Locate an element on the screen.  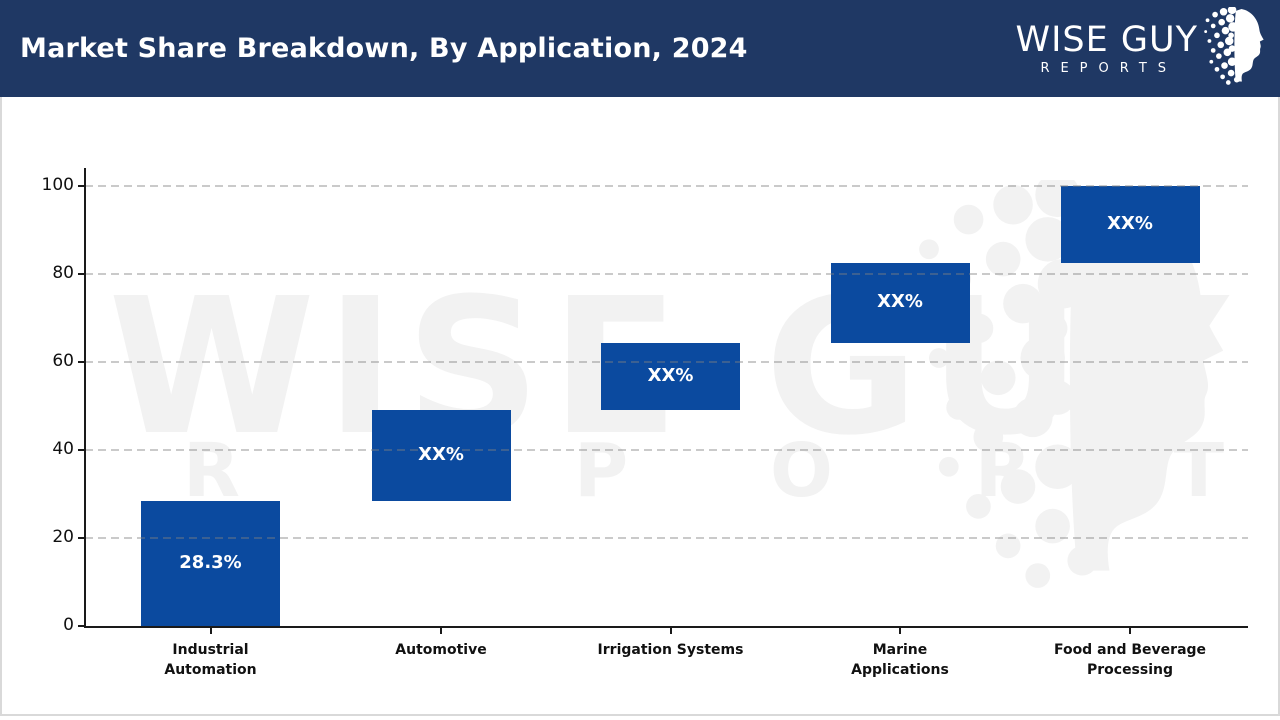
y-tick-label: 100 is located at coordinates (57, 185).